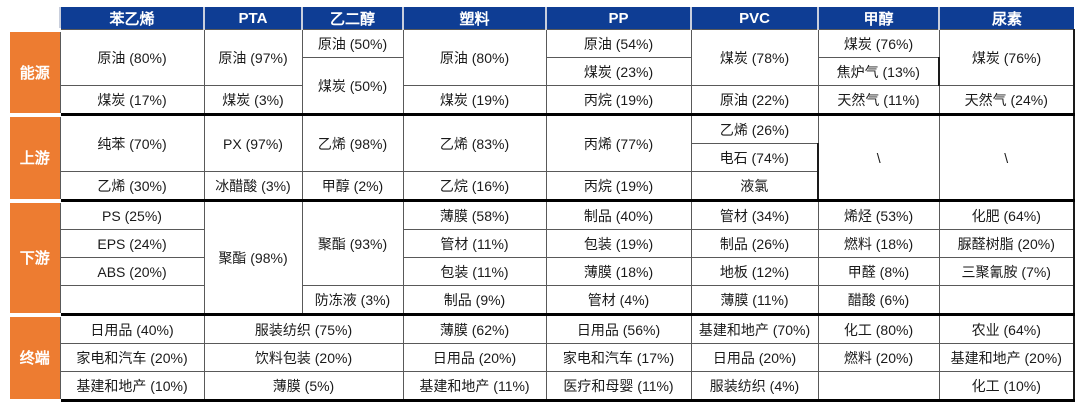 The image size is (1080, 403). I want to click on cell-downstream-r1-c5: 制品 (40%), so click(618, 214).